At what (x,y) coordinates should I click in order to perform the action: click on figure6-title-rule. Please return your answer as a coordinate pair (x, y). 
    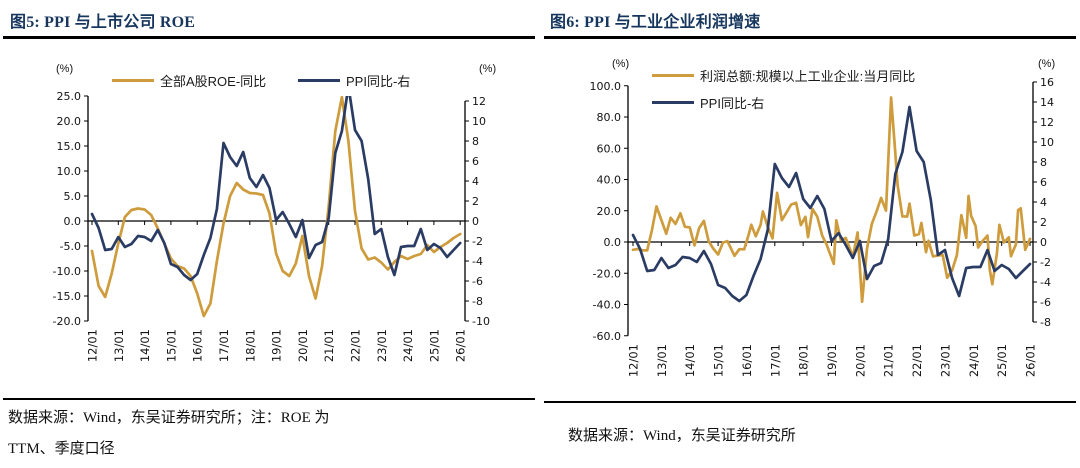
    Looking at the image, I should click on (810, 37).